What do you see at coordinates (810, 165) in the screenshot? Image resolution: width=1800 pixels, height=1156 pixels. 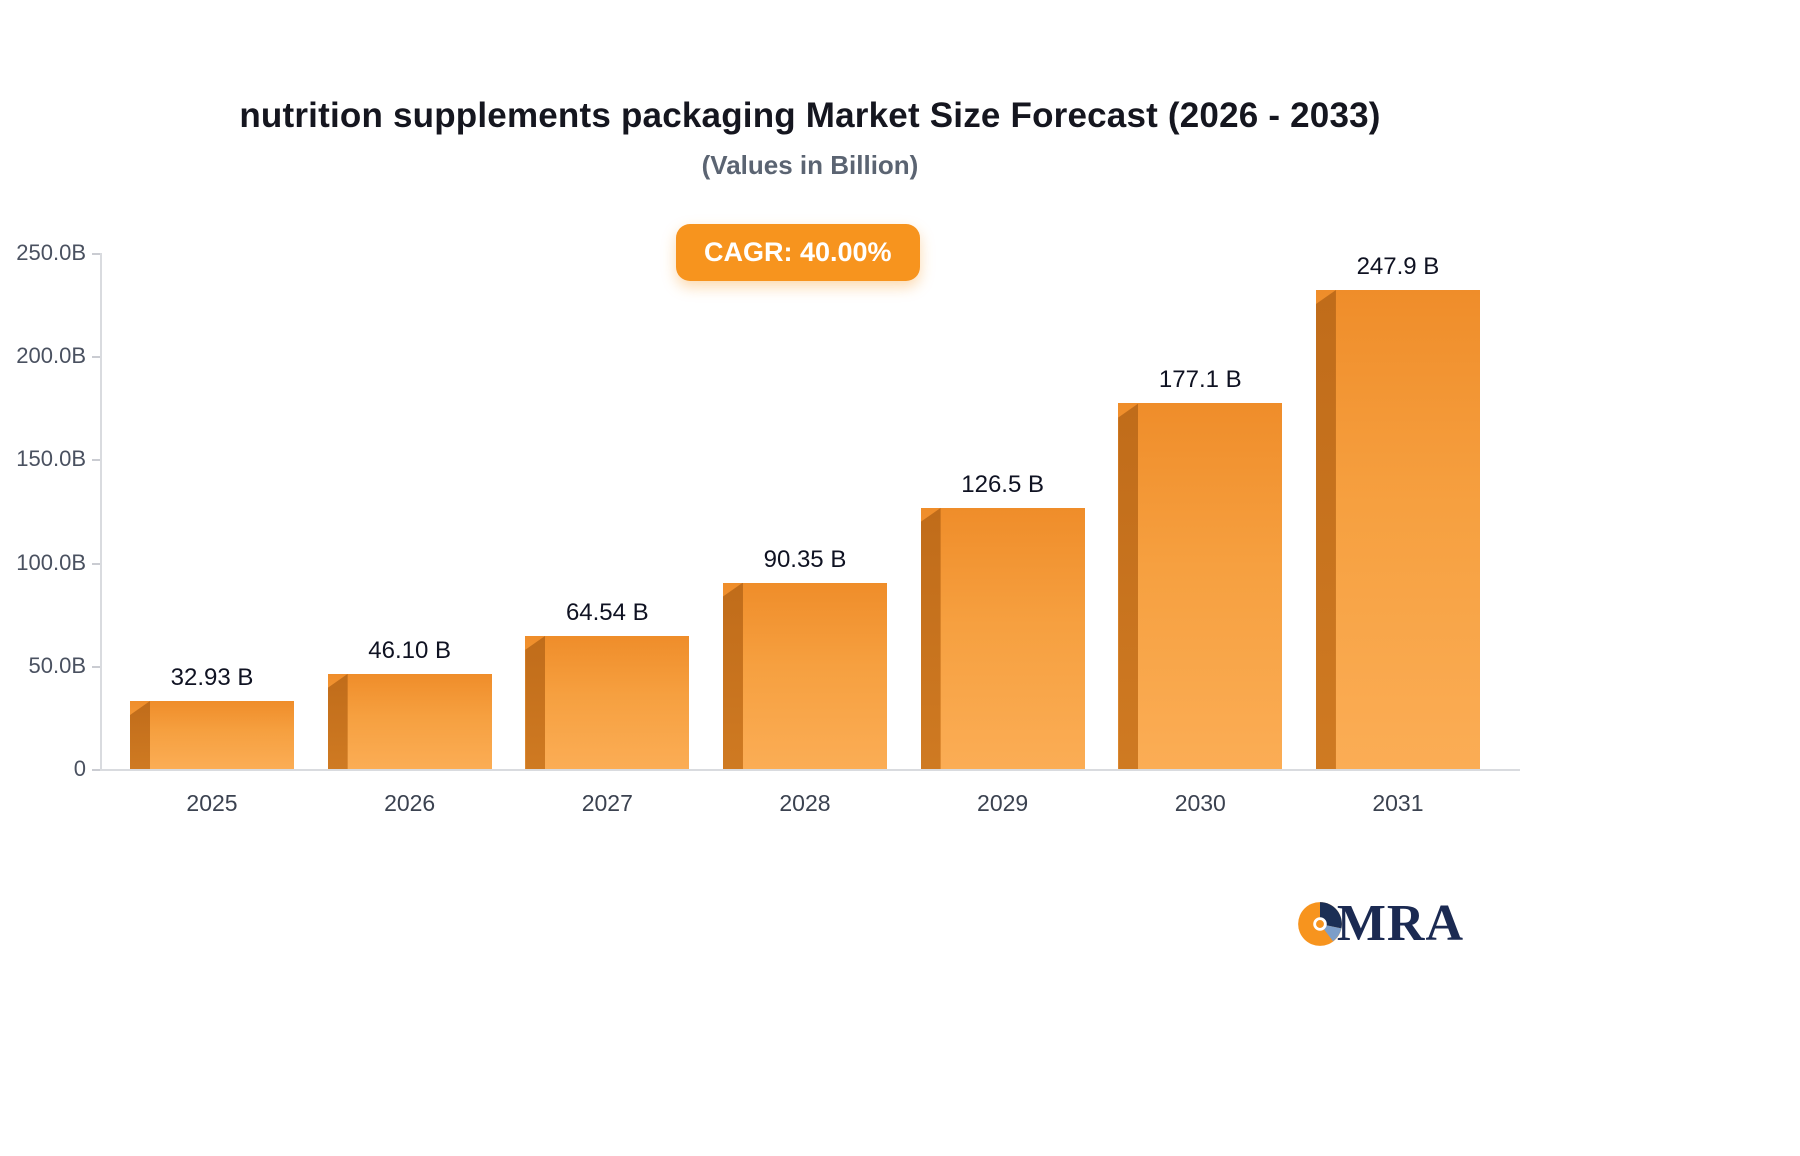 I see `chart-subtitle: (Values in Billion)` at bounding box center [810, 165].